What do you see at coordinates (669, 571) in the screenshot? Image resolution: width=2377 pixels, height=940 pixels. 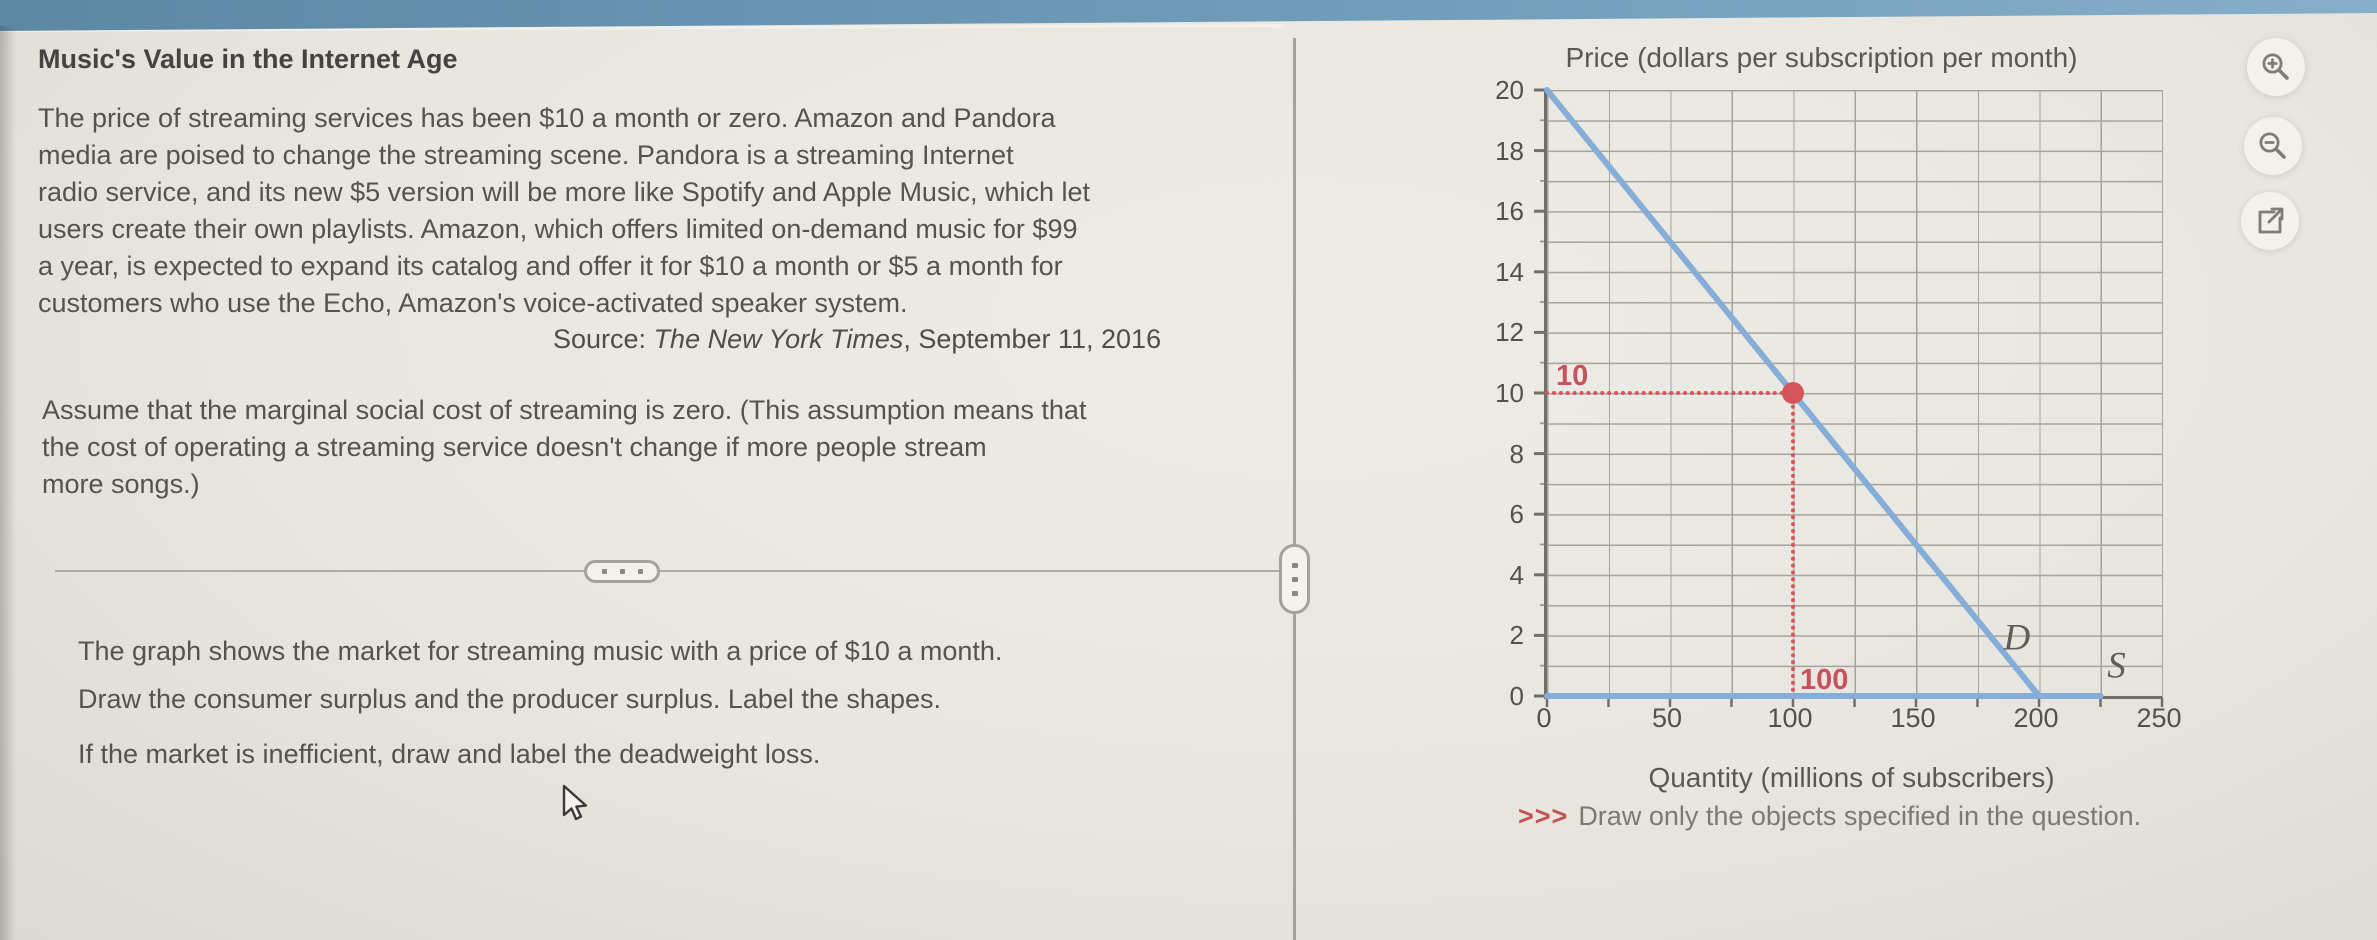 I see `section-divider` at bounding box center [669, 571].